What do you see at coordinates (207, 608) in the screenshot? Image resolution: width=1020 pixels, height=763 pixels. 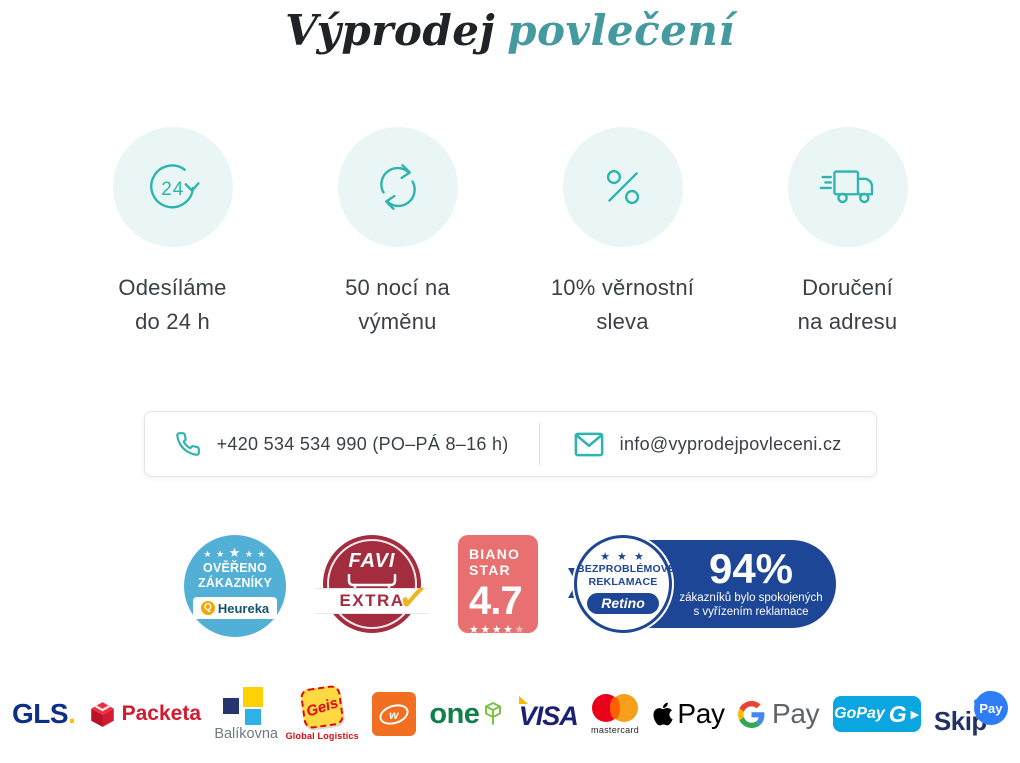 I see `heureka-q-icon: Q` at bounding box center [207, 608].